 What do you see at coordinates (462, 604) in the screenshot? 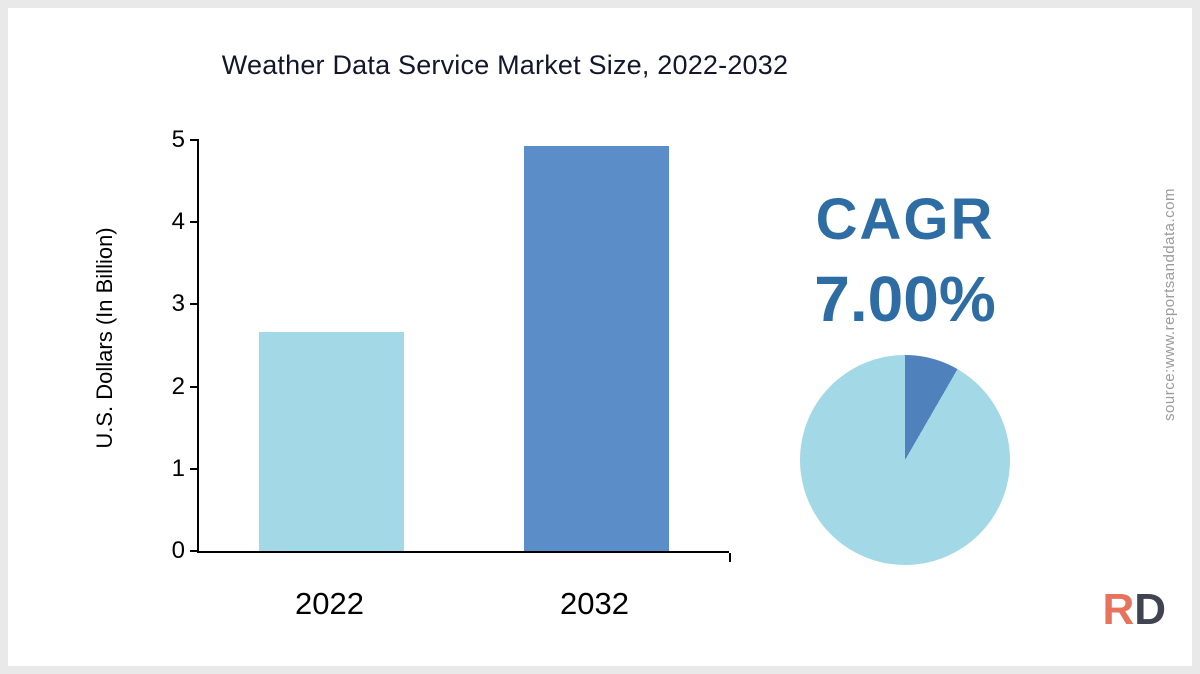
I see `x-axis-labels: 2022 2032` at bounding box center [462, 604].